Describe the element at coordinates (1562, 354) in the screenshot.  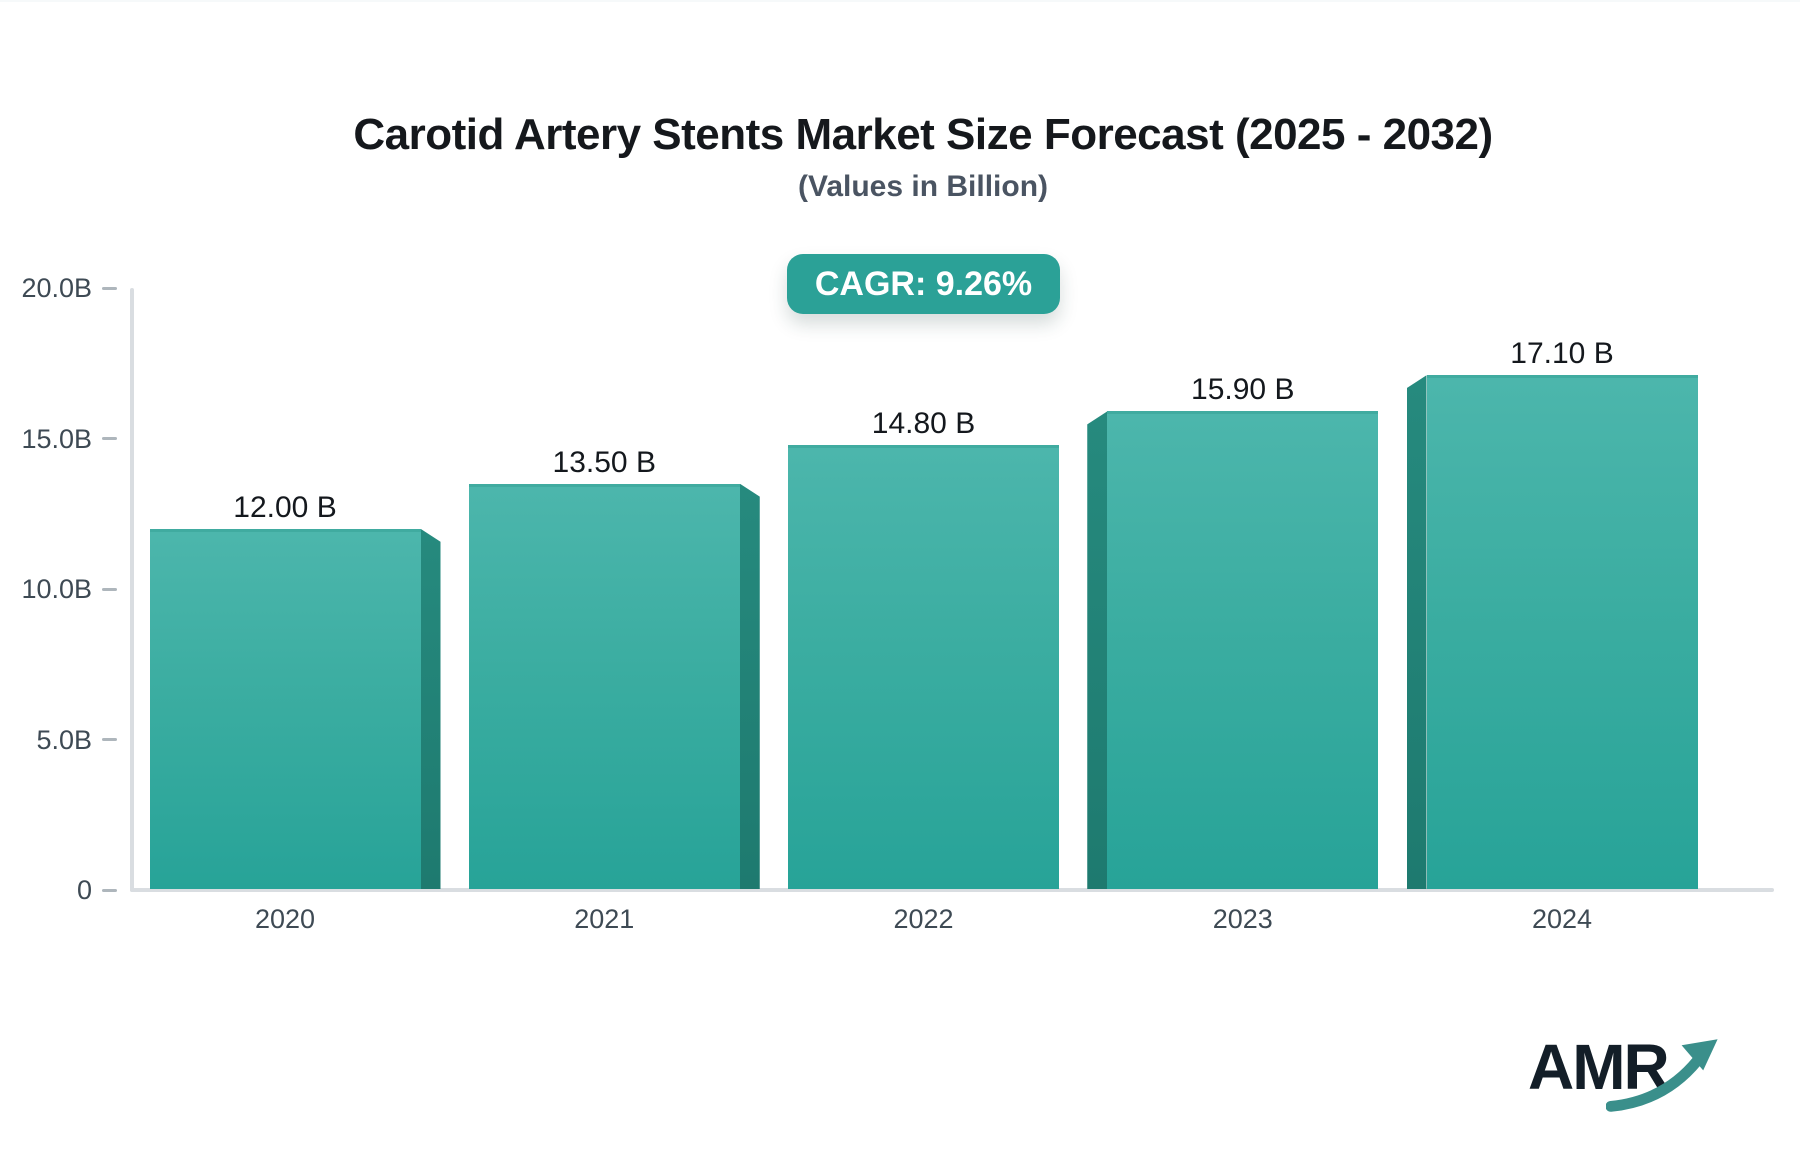
I see `bar-value-label: 17.10 B` at that location.